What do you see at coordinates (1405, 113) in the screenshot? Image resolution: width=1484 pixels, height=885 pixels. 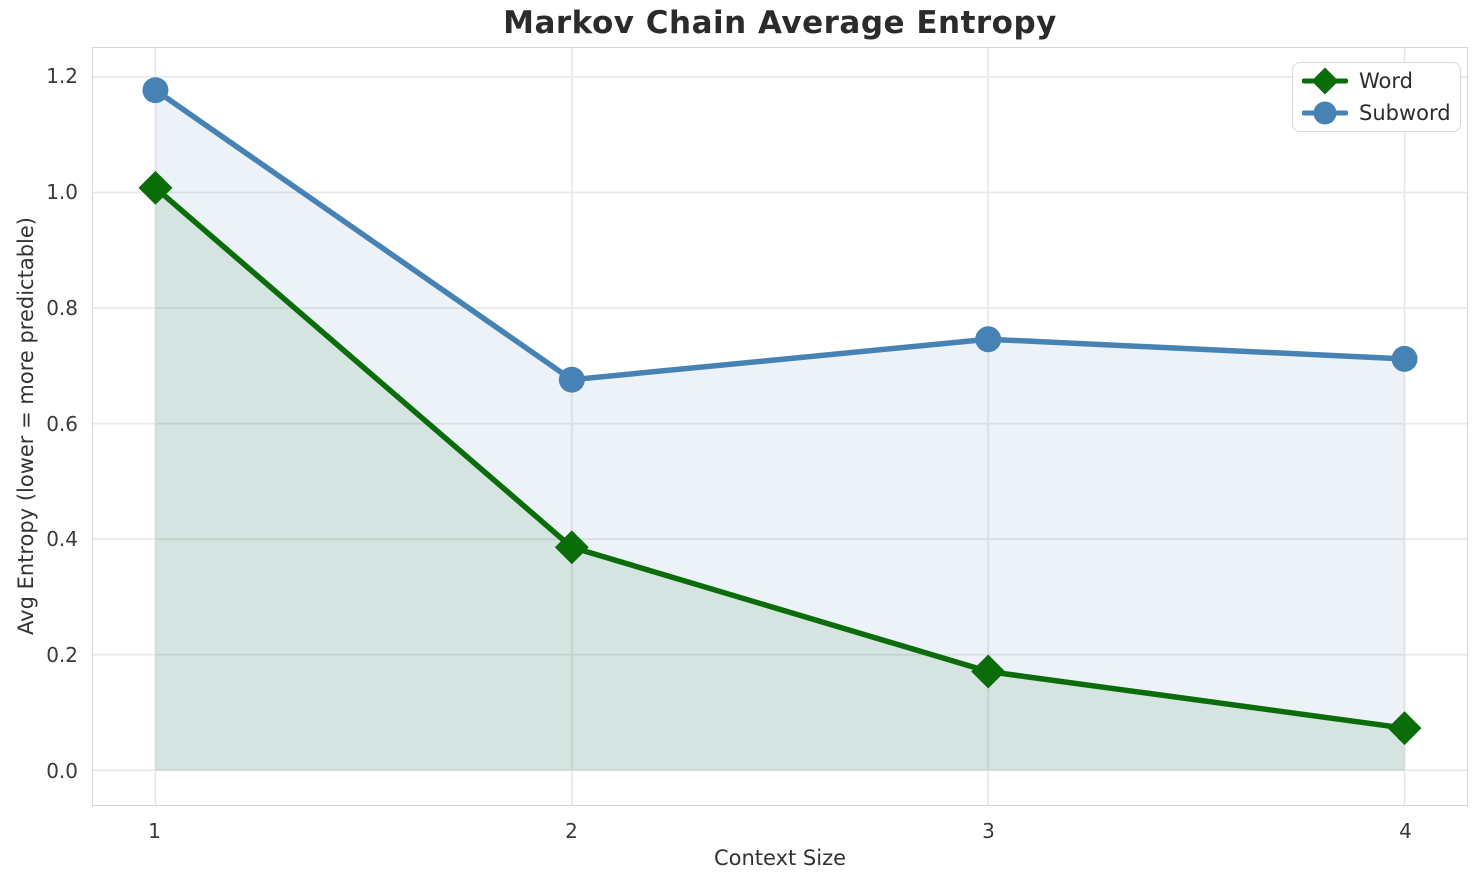 I see `legend-label-subword: Subword` at bounding box center [1405, 113].